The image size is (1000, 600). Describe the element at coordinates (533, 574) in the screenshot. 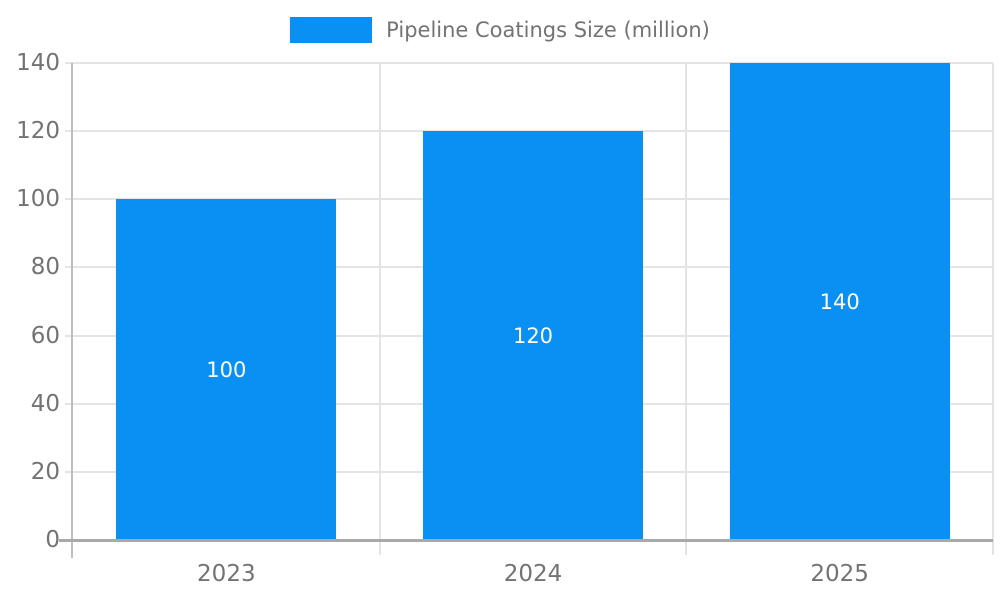

I see `x-tick-label-2024: 2024` at that location.